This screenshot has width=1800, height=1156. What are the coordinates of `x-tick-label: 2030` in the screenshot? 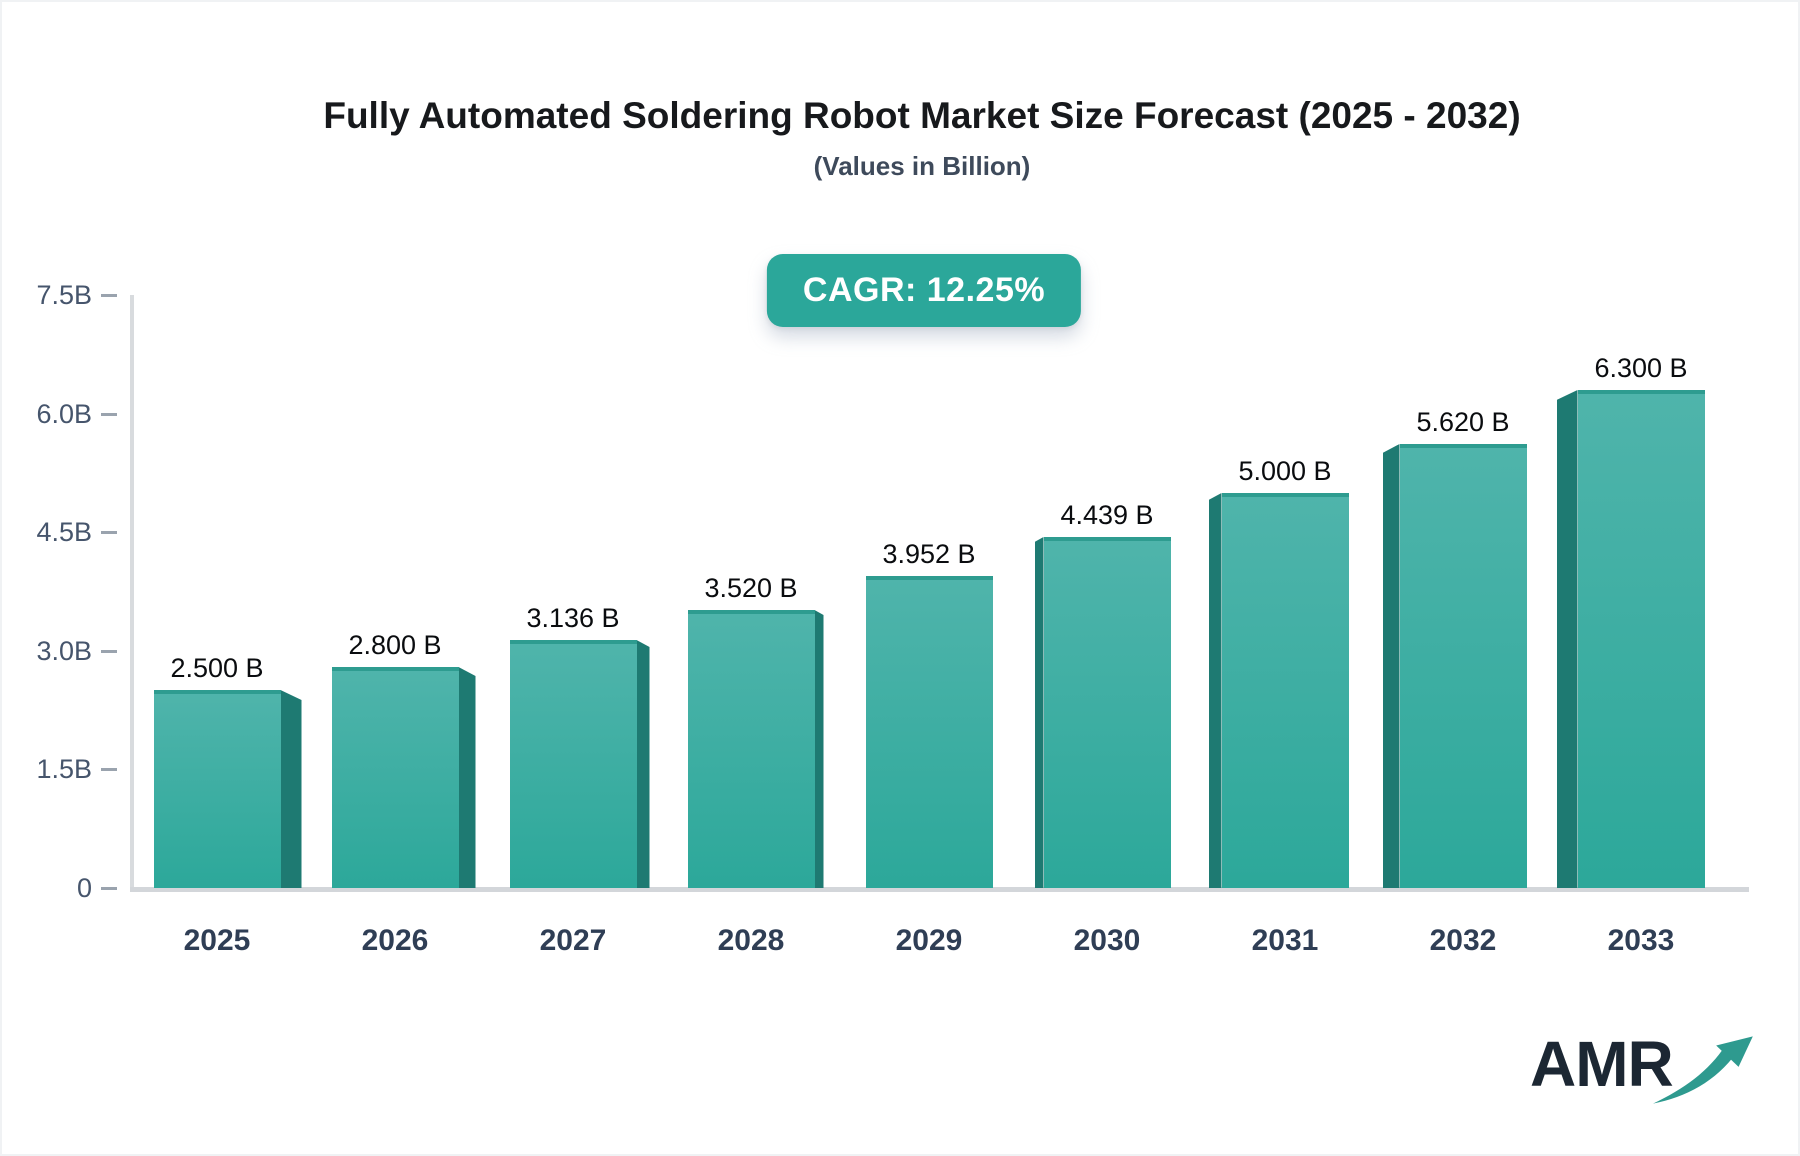 It's located at (1107, 940).